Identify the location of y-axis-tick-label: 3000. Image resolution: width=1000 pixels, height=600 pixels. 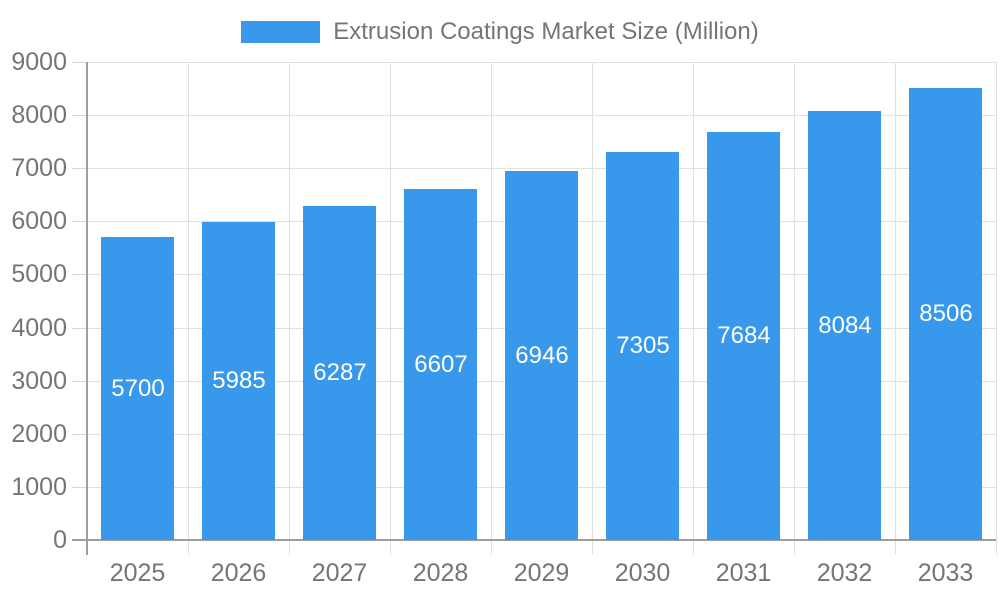
(39, 381).